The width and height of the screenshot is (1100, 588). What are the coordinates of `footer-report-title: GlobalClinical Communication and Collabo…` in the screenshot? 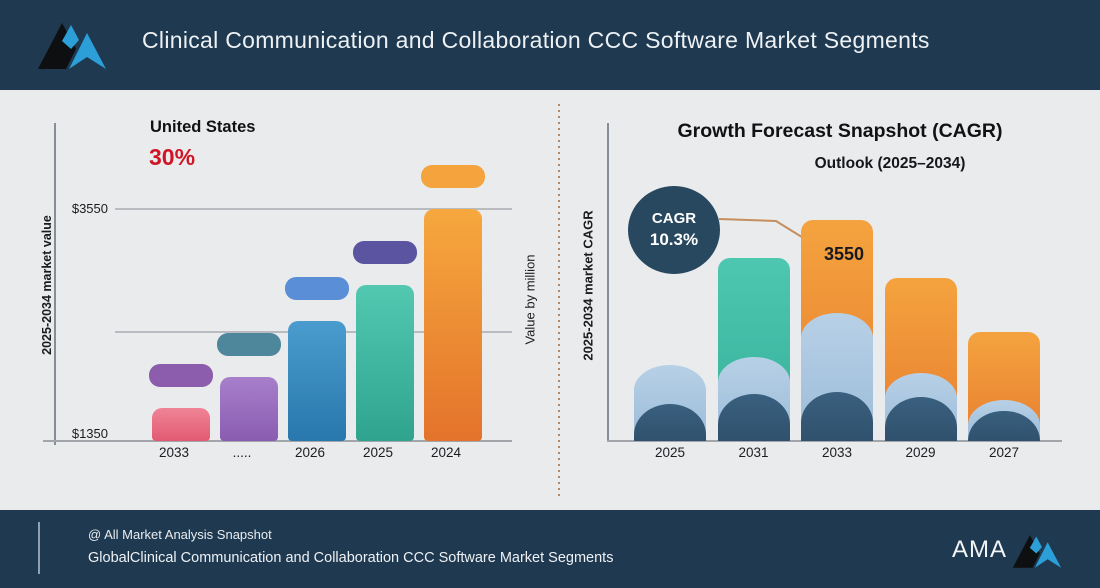 It's located at (351, 558).